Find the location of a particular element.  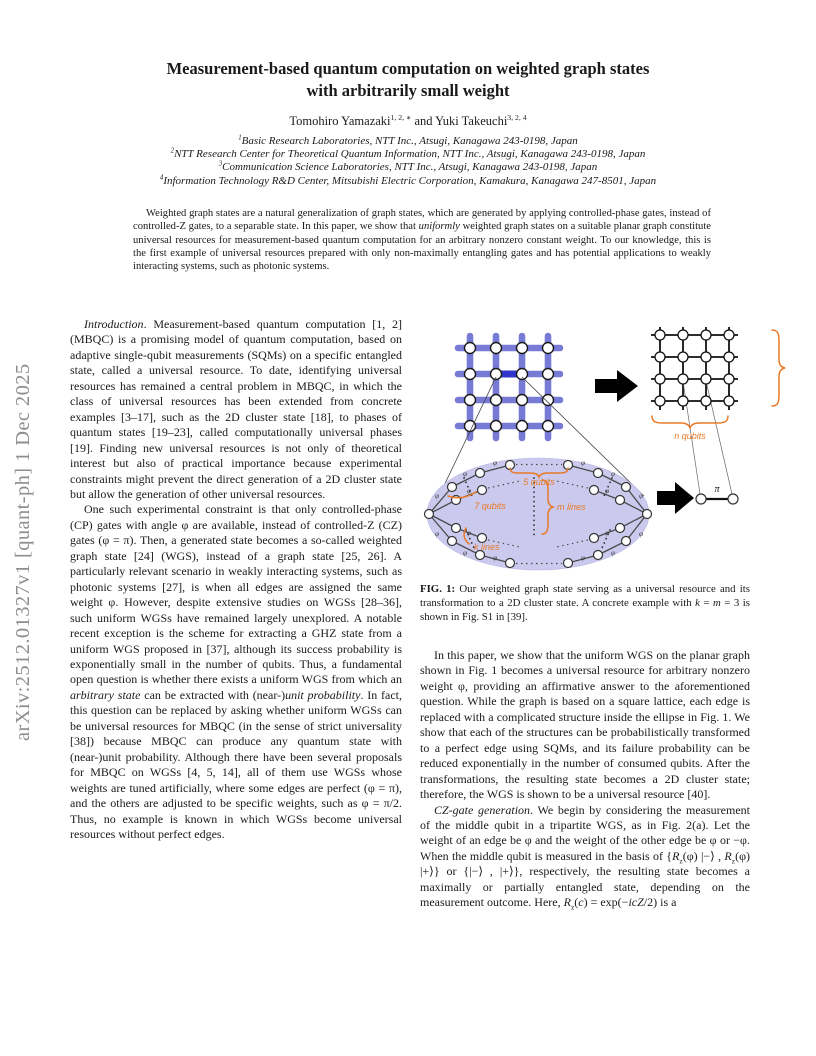

zoom-lines is located at coordinates (542, 436).